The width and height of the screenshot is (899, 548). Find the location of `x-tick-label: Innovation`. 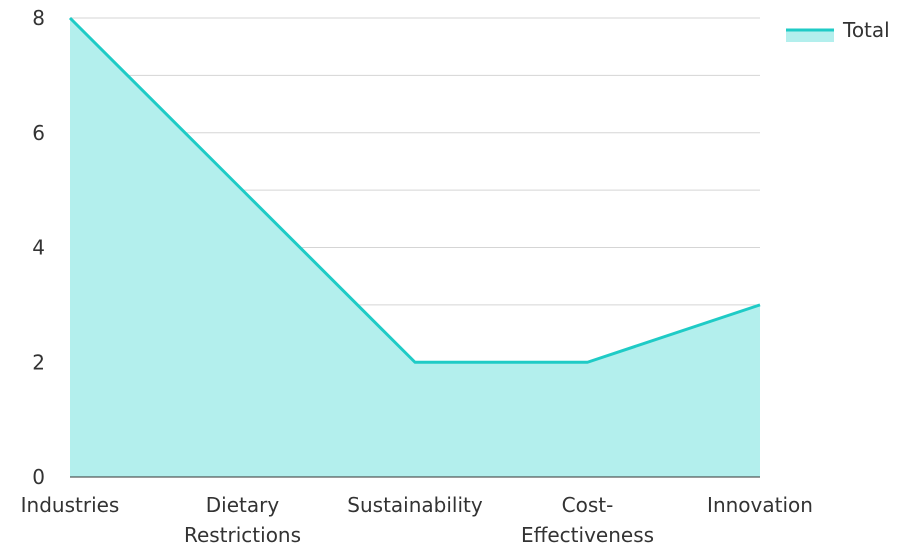

x-tick-label: Innovation is located at coordinates (760, 505).